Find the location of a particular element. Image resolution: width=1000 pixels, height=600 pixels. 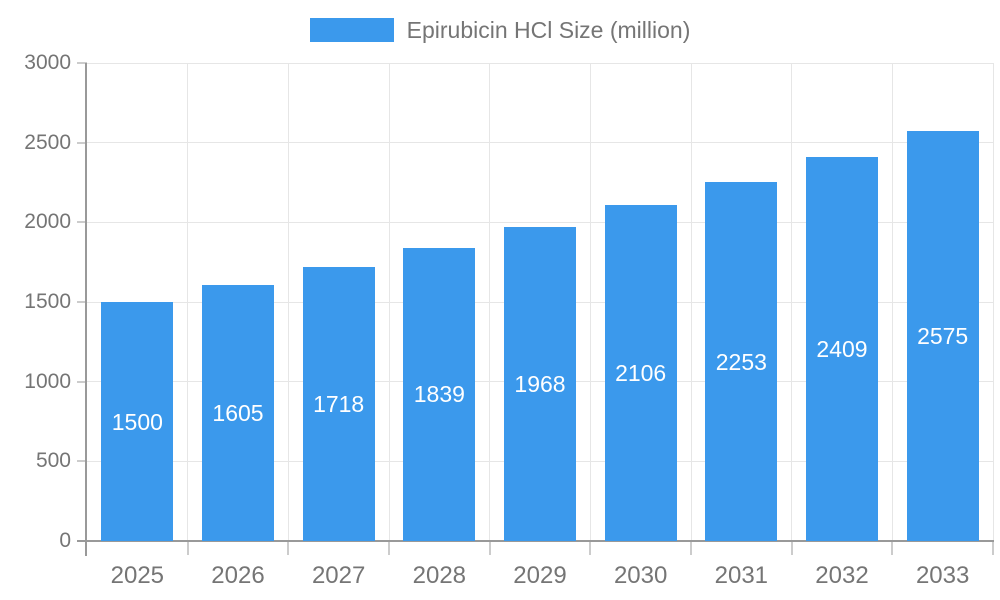

y-axis-label: 2500 is located at coordinates (47, 142).